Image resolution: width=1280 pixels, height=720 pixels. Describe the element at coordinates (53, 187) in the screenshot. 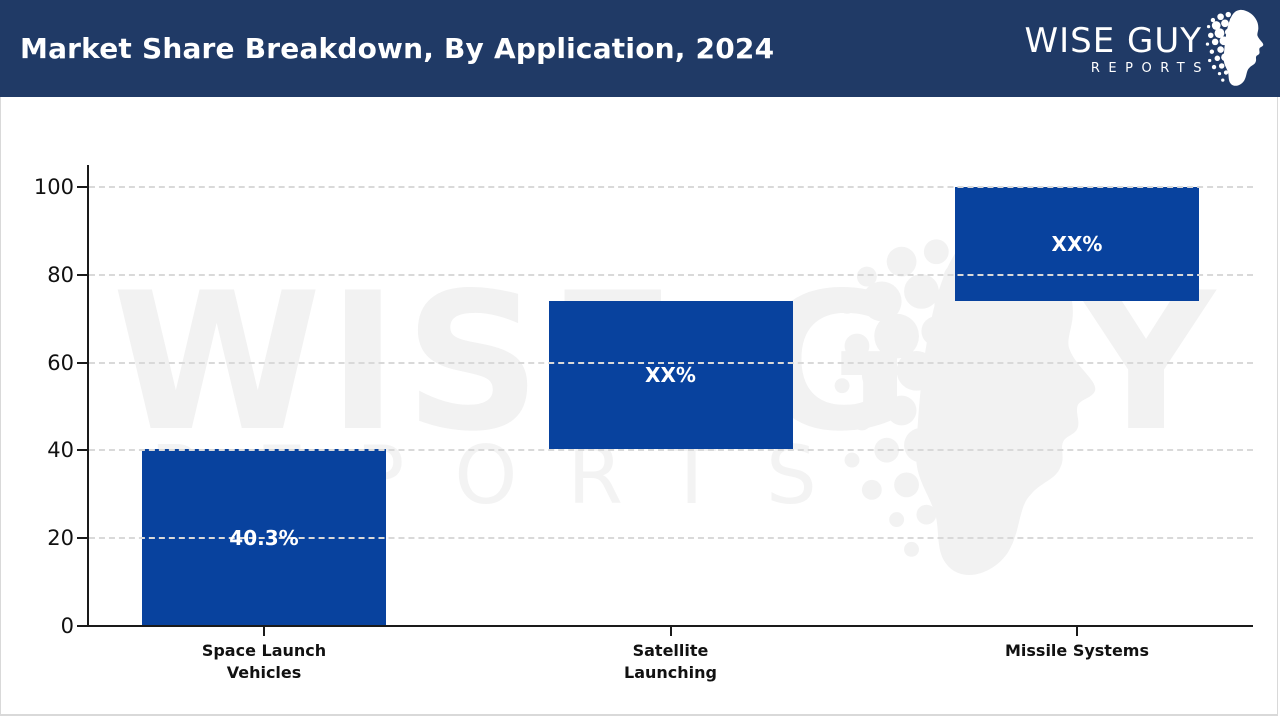

I see `y-tick-label-100: 100` at that location.